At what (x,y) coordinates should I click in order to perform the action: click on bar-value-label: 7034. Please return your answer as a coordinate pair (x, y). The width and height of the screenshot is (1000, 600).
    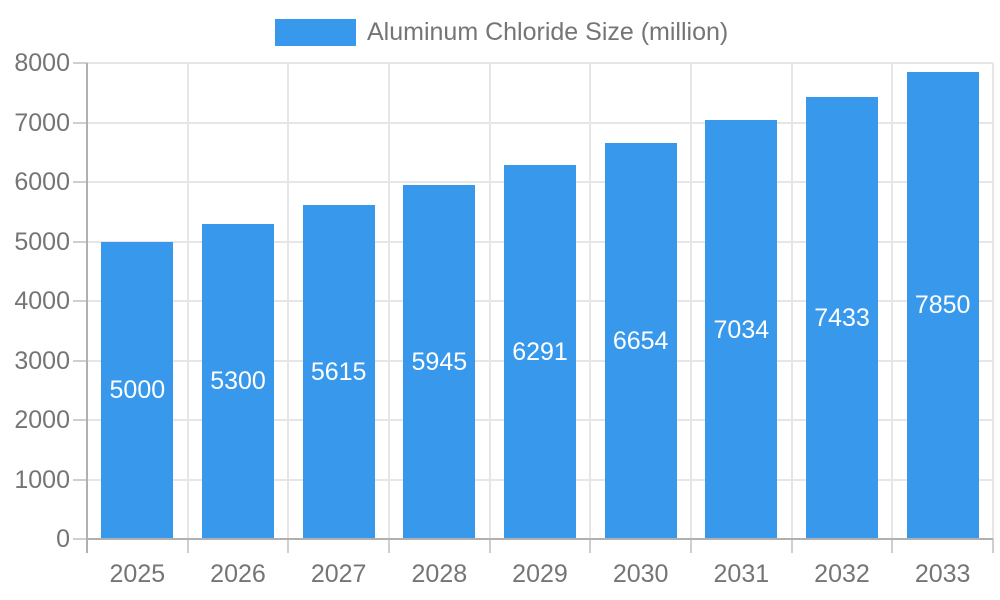
    Looking at the image, I should click on (741, 329).